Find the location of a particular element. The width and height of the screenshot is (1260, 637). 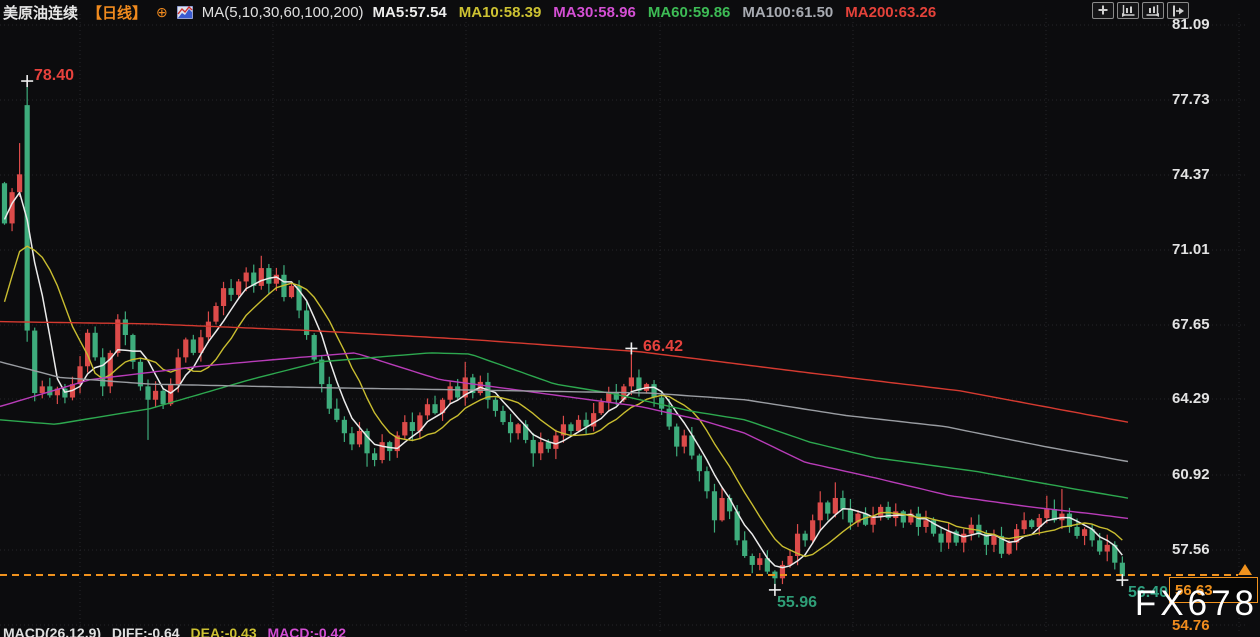

ma-line-ma200 is located at coordinates (564, 371).